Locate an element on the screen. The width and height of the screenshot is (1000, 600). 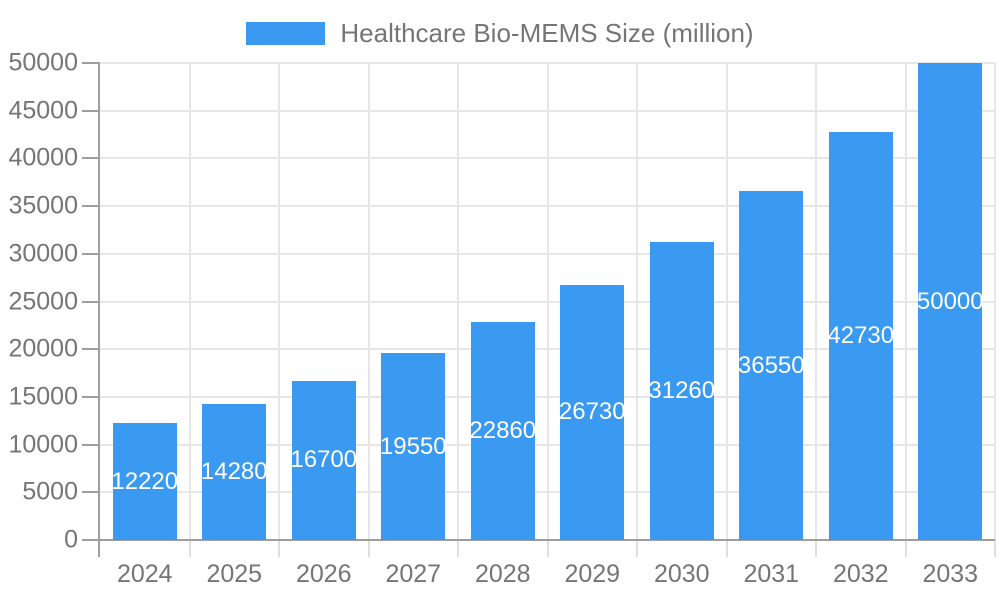
bar-2032 is located at coordinates (860, 336).